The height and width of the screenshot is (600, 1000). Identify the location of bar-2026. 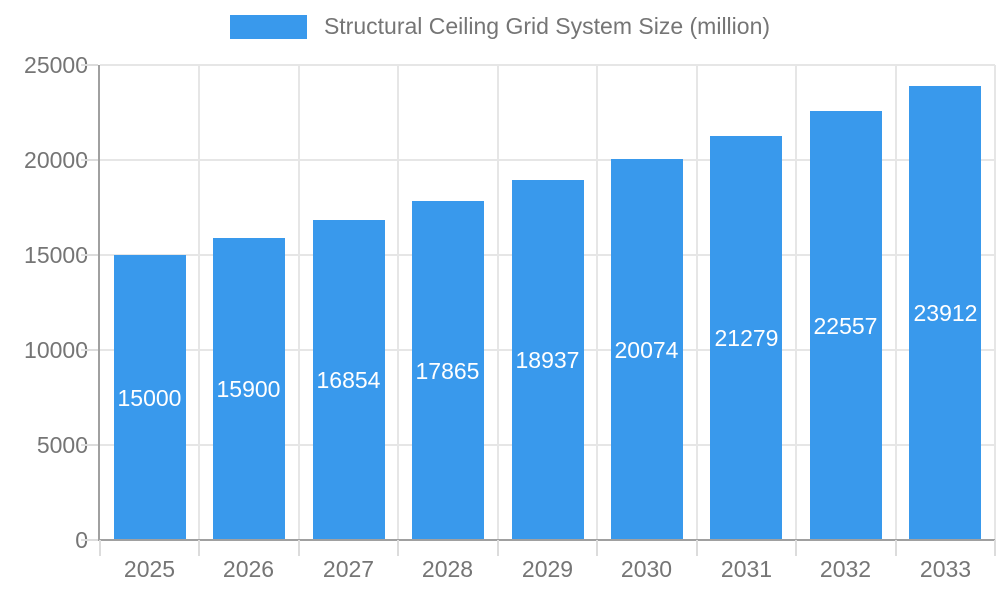
(249, 389).